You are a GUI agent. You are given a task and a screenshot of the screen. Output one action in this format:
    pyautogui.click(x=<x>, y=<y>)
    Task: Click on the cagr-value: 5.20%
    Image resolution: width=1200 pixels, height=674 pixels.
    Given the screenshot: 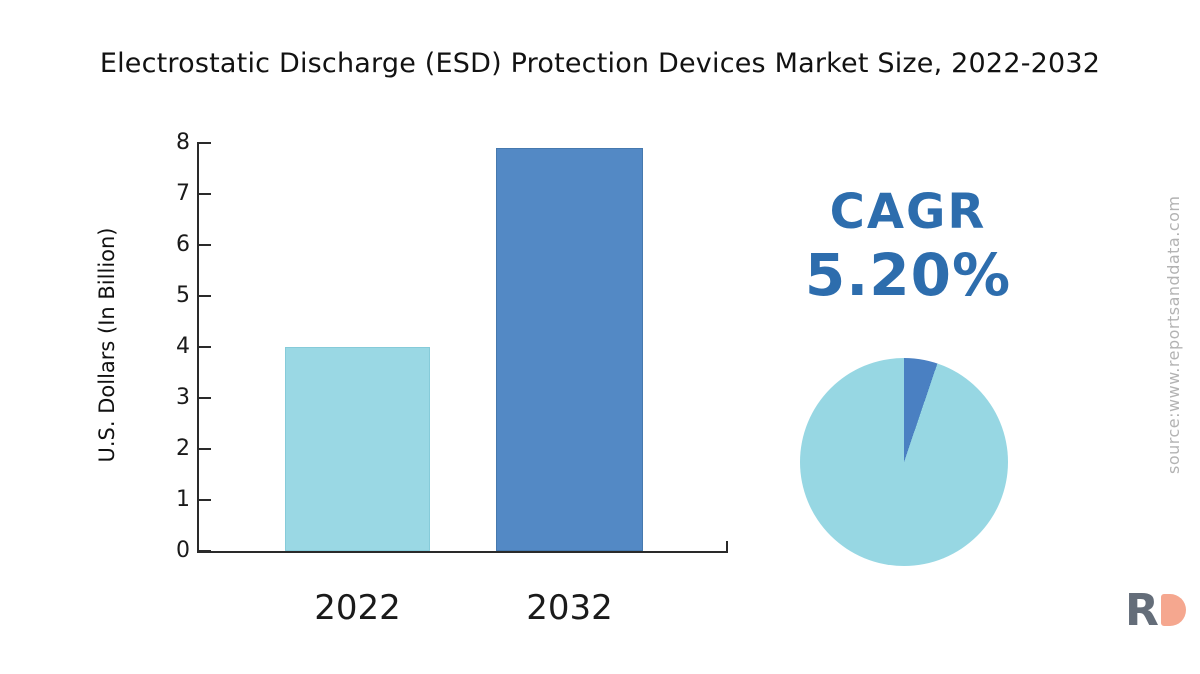 What is the action you would take?
    pyautogui.click(x=908, y=275)
    